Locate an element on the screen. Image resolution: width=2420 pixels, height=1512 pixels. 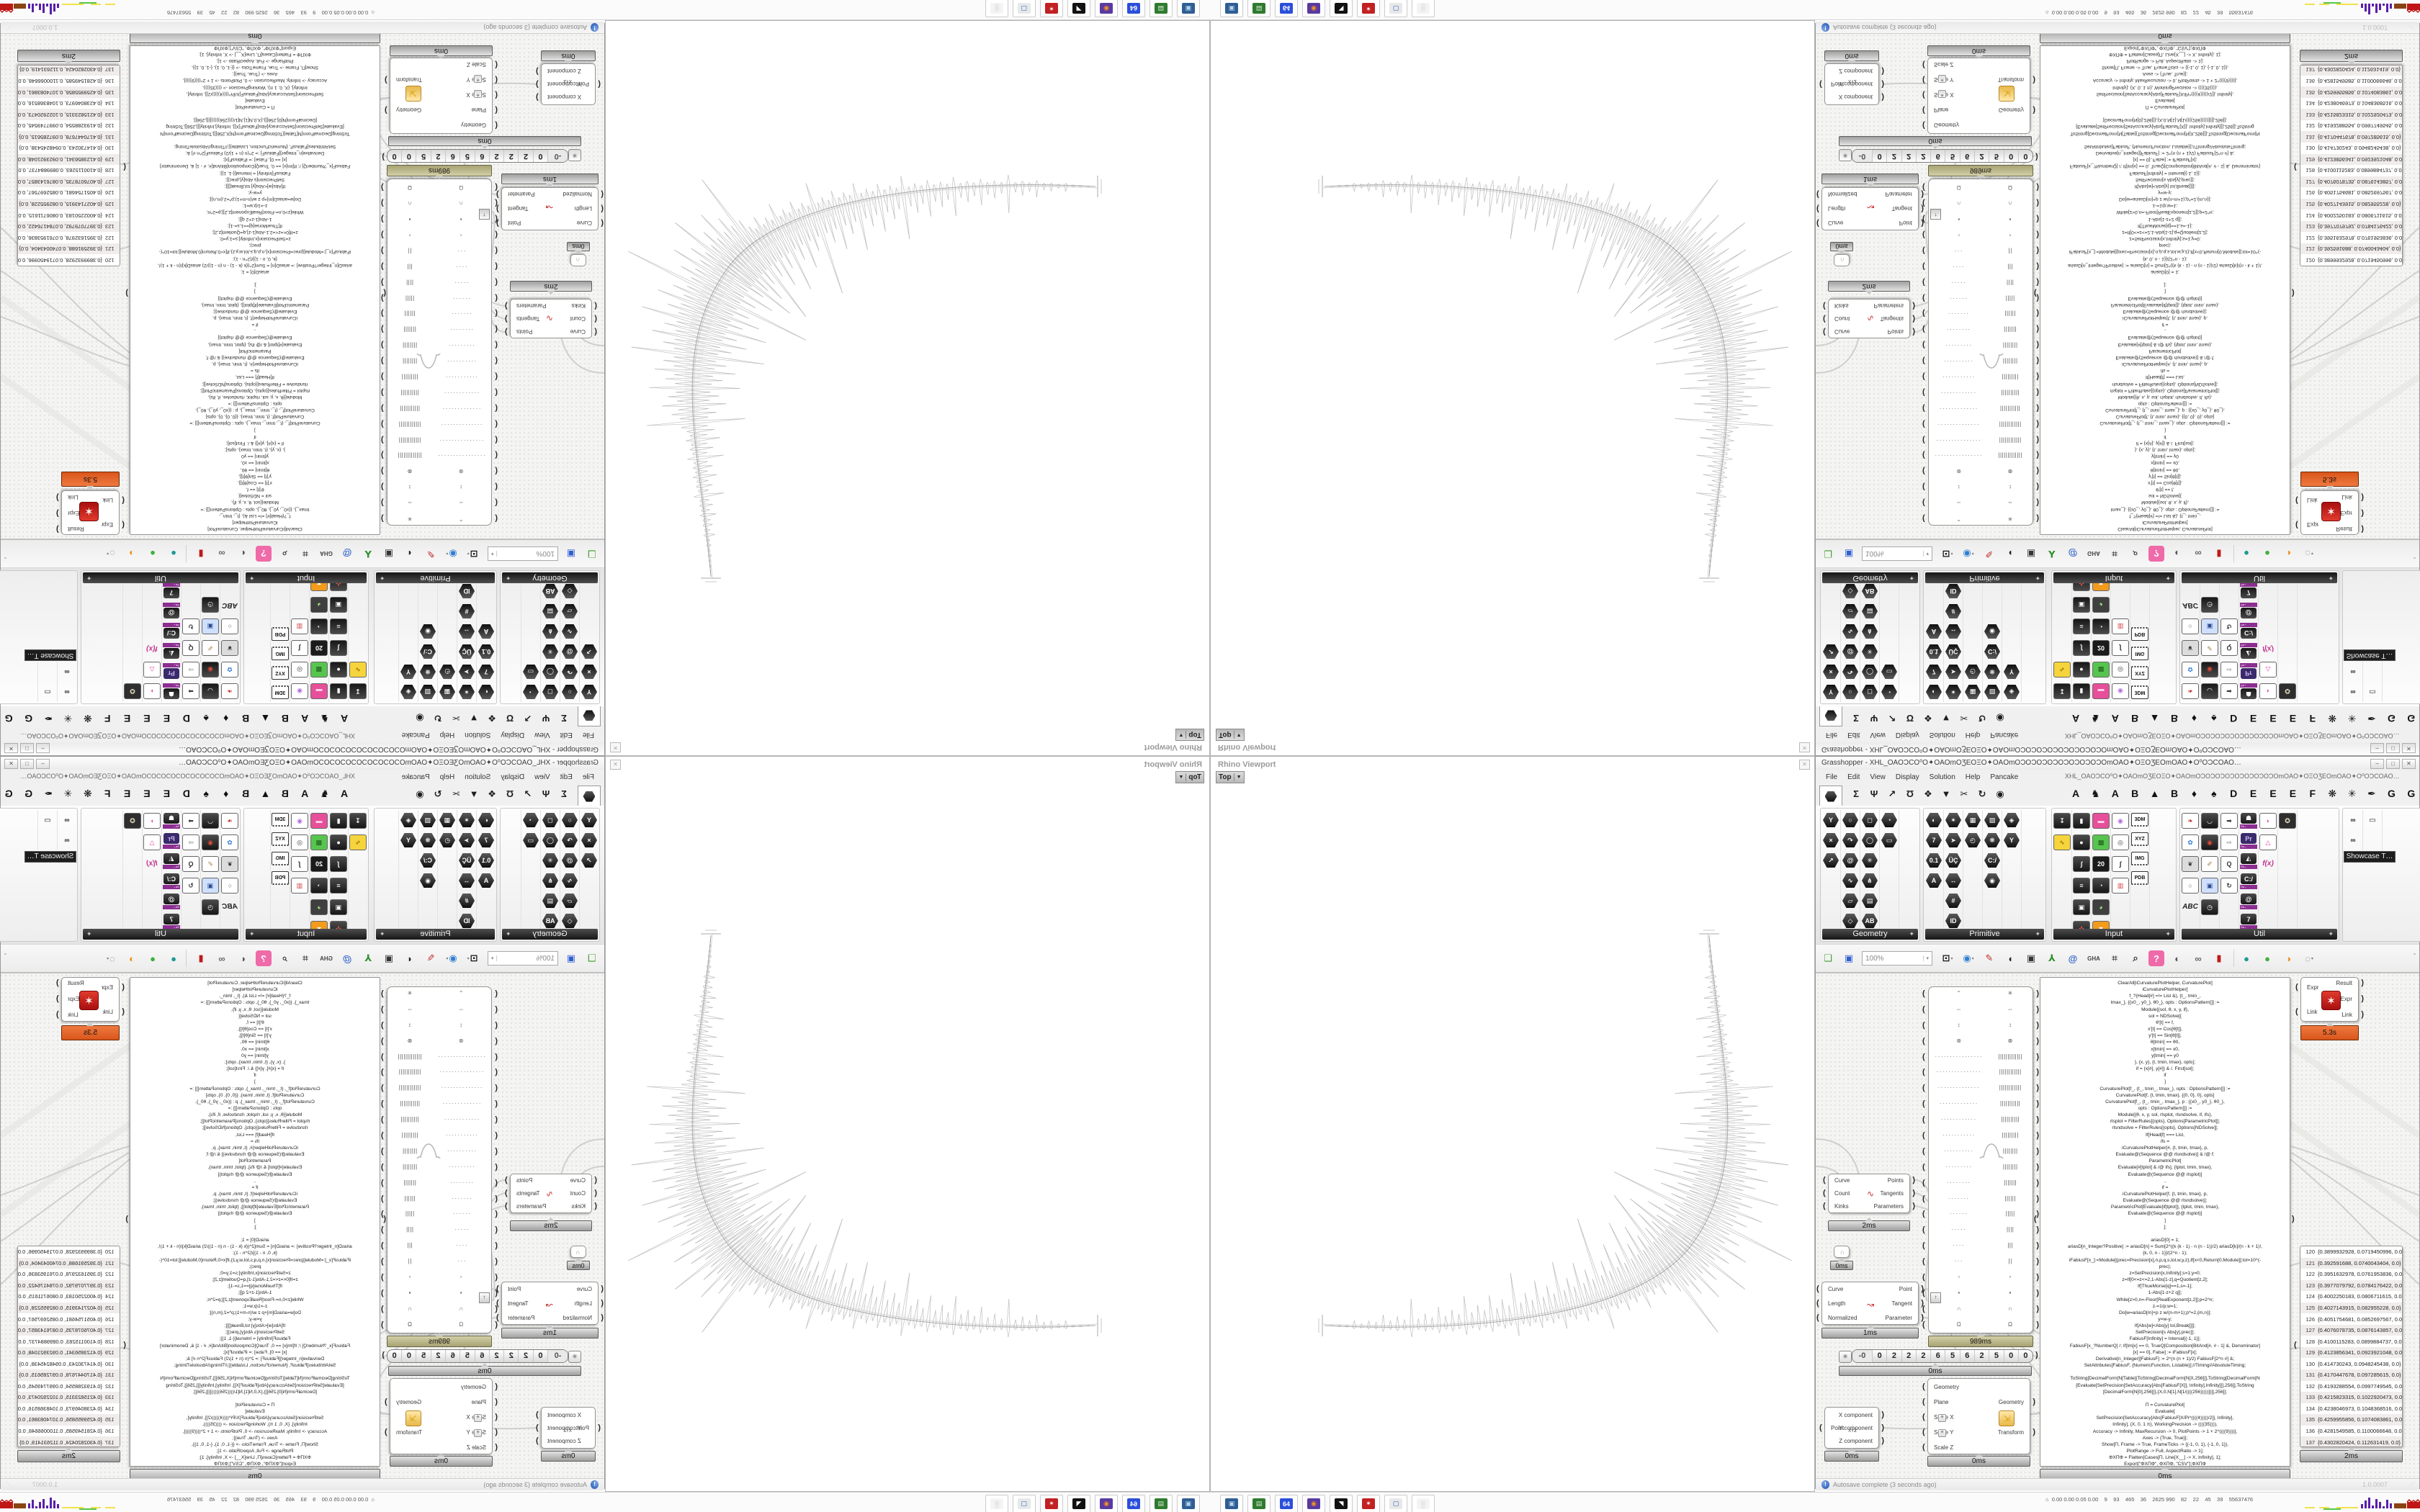
tab-icon-7: ↻ is located at coordinates (438, 793).